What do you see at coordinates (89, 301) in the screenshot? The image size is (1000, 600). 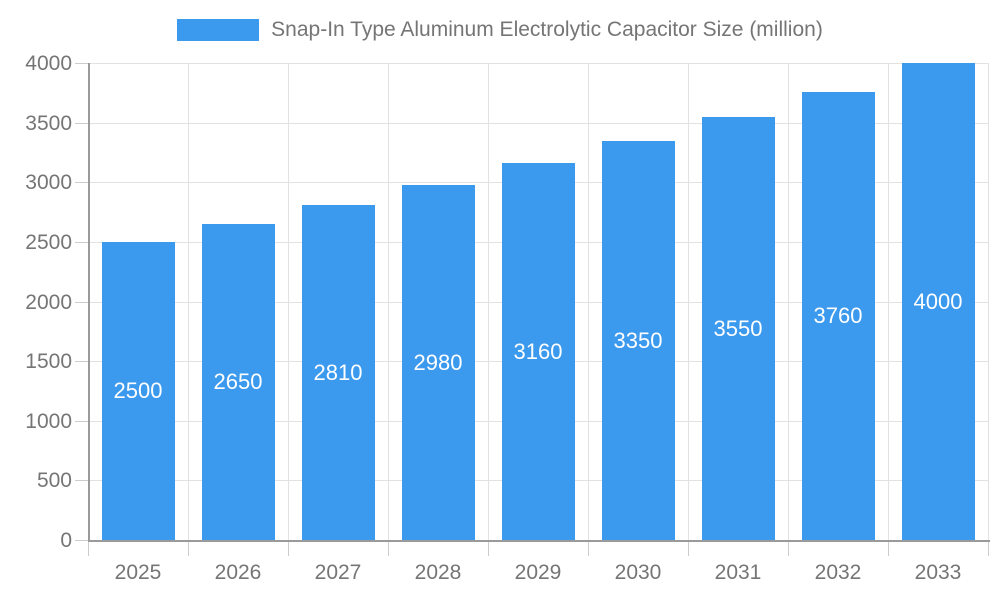 I see `y-axis-line` at bounding box center [89, 301].